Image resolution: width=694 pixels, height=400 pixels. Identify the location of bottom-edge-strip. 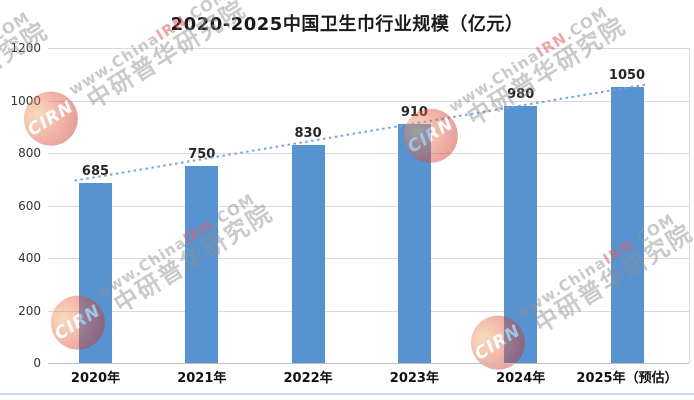
(347, 394).